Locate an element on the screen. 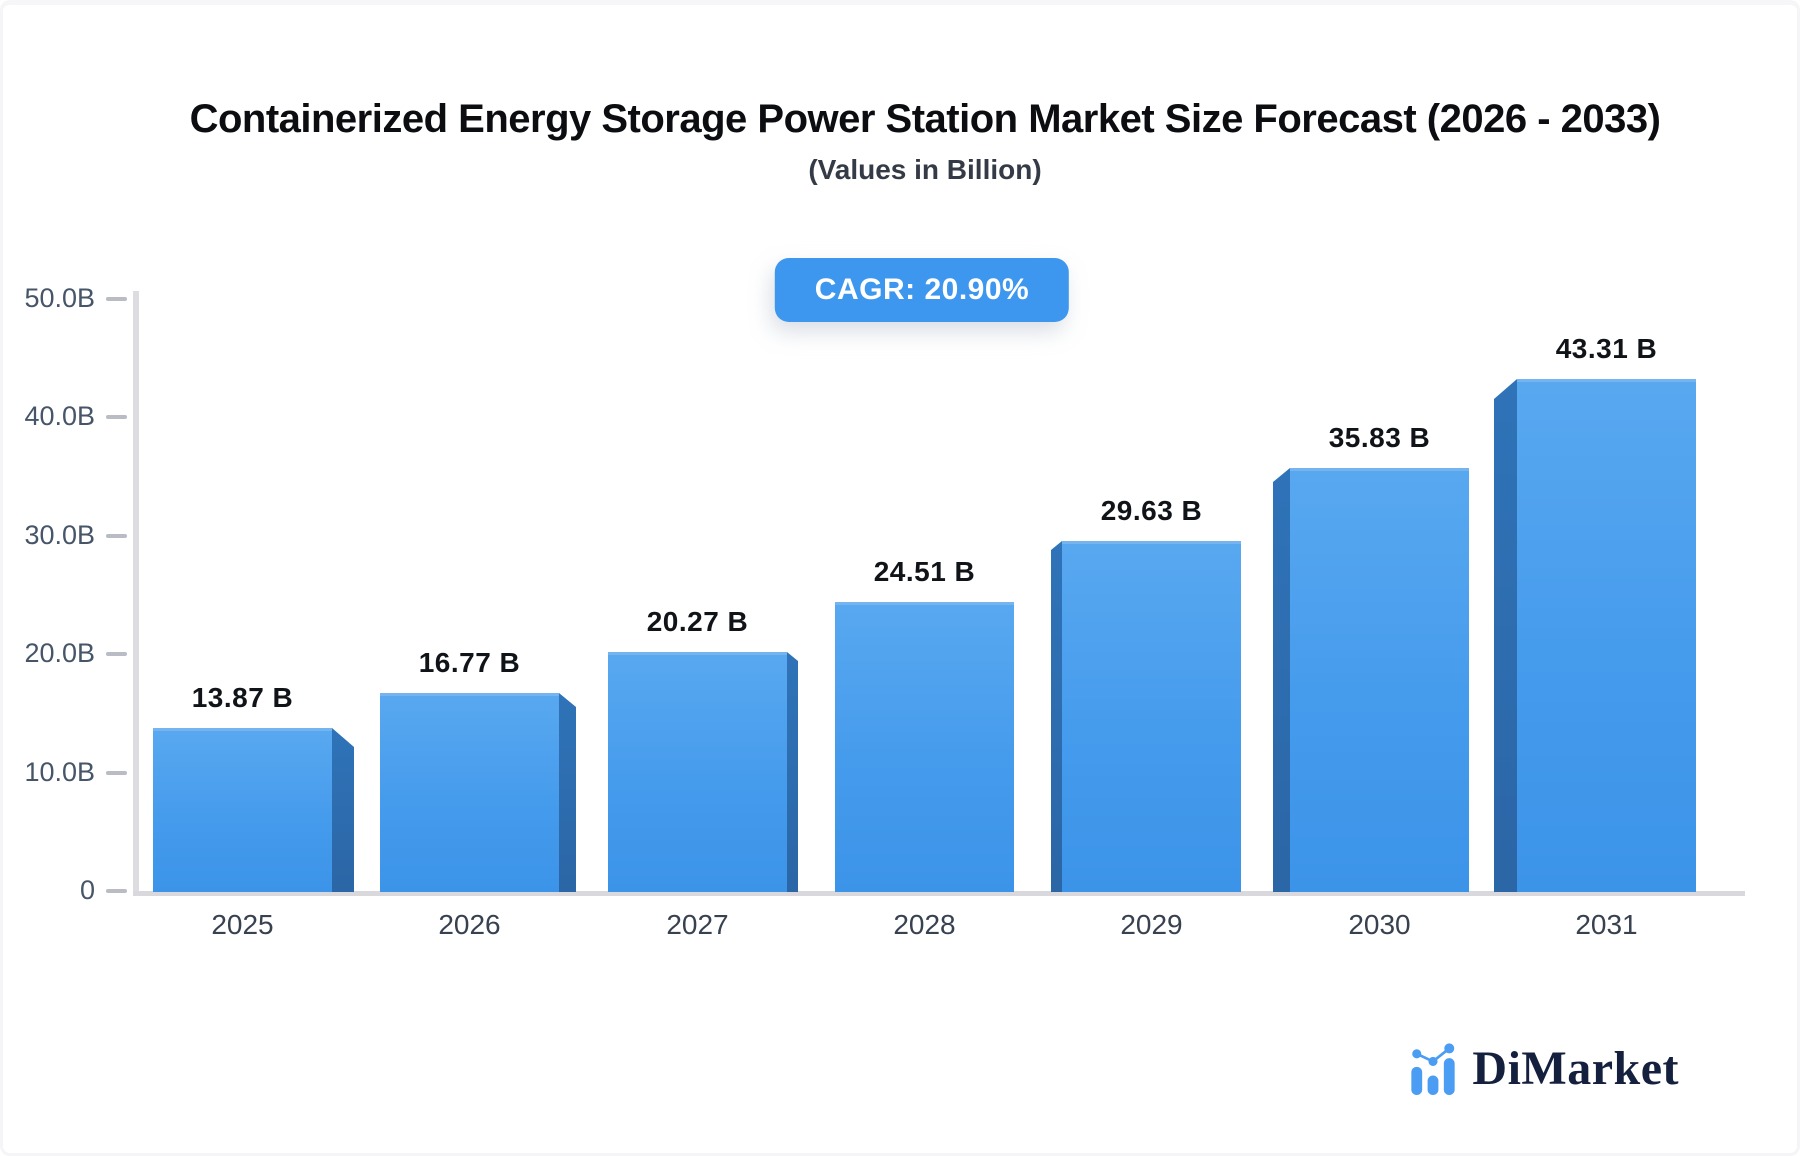  bar-value-label: 43.31 B is located at coordinates (1606, 348).